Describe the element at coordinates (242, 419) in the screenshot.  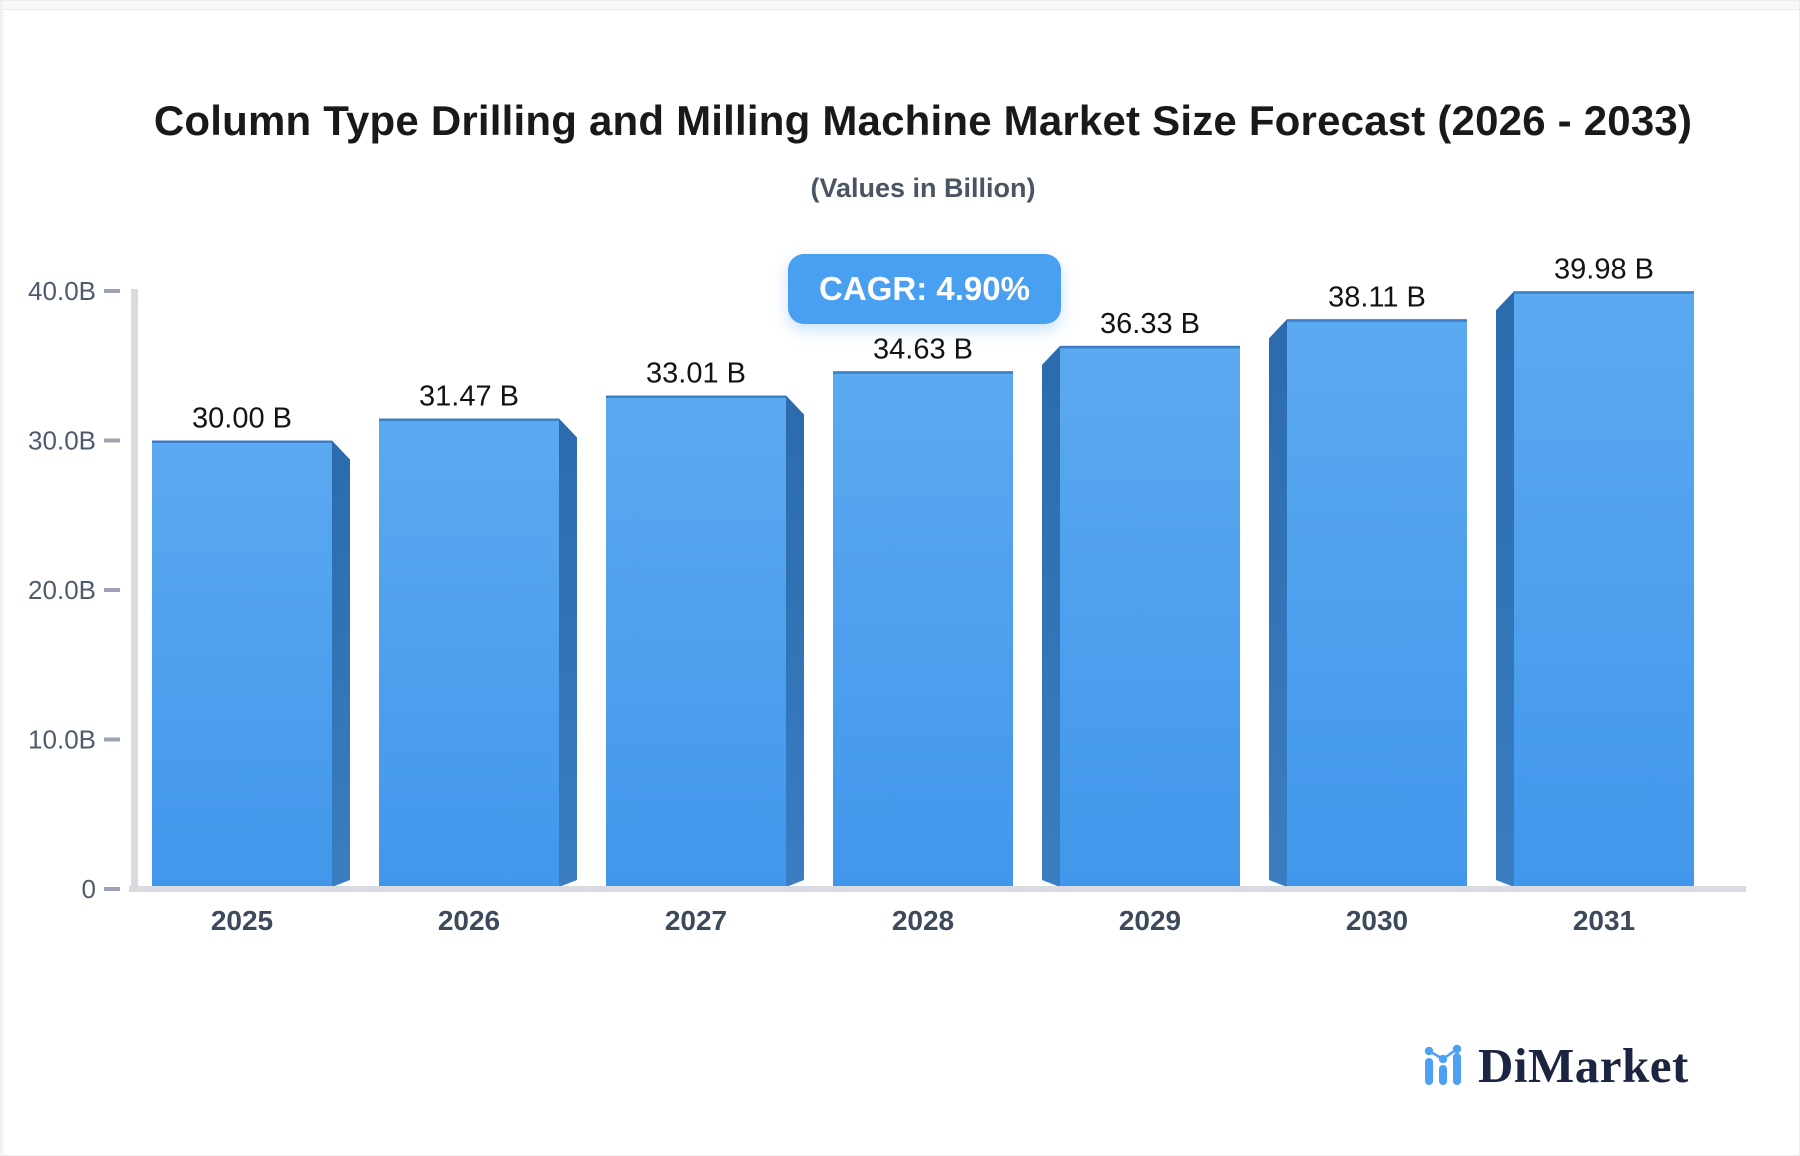
I see `bar-value-label: 30.00 B` at that location.